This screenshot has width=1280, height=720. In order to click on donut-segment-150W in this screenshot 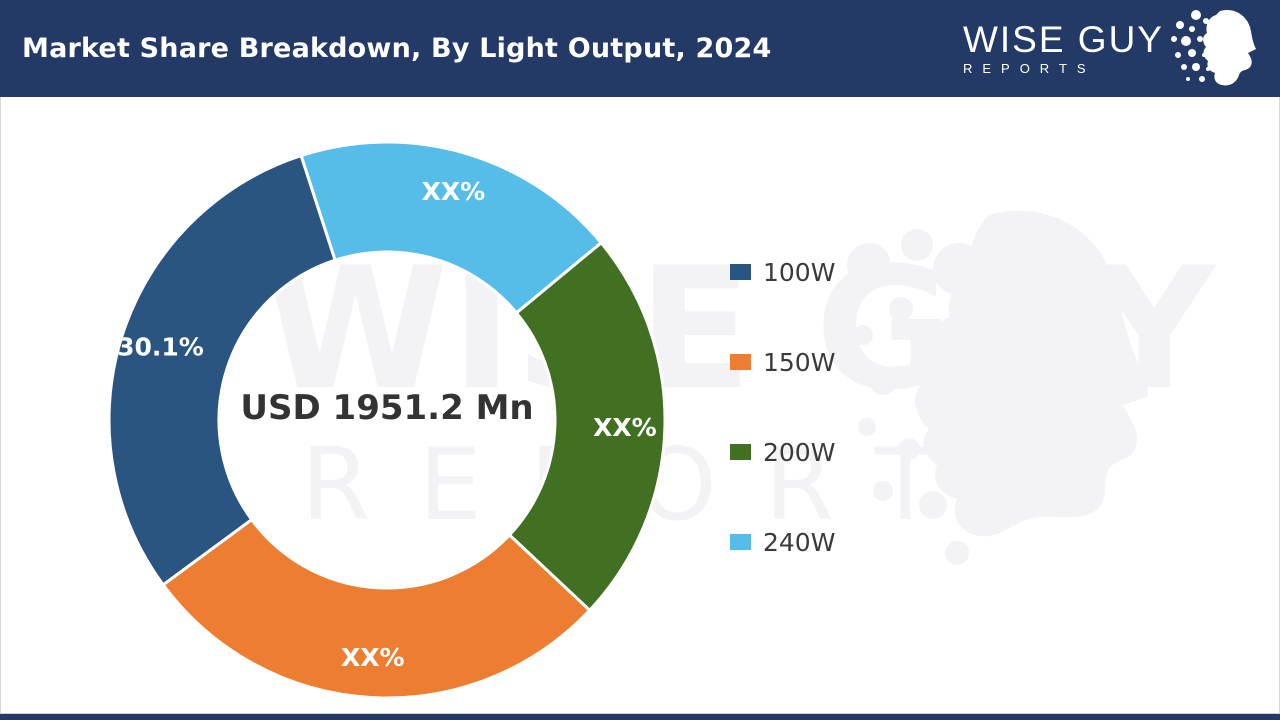, I will do `click(376, 608)`.